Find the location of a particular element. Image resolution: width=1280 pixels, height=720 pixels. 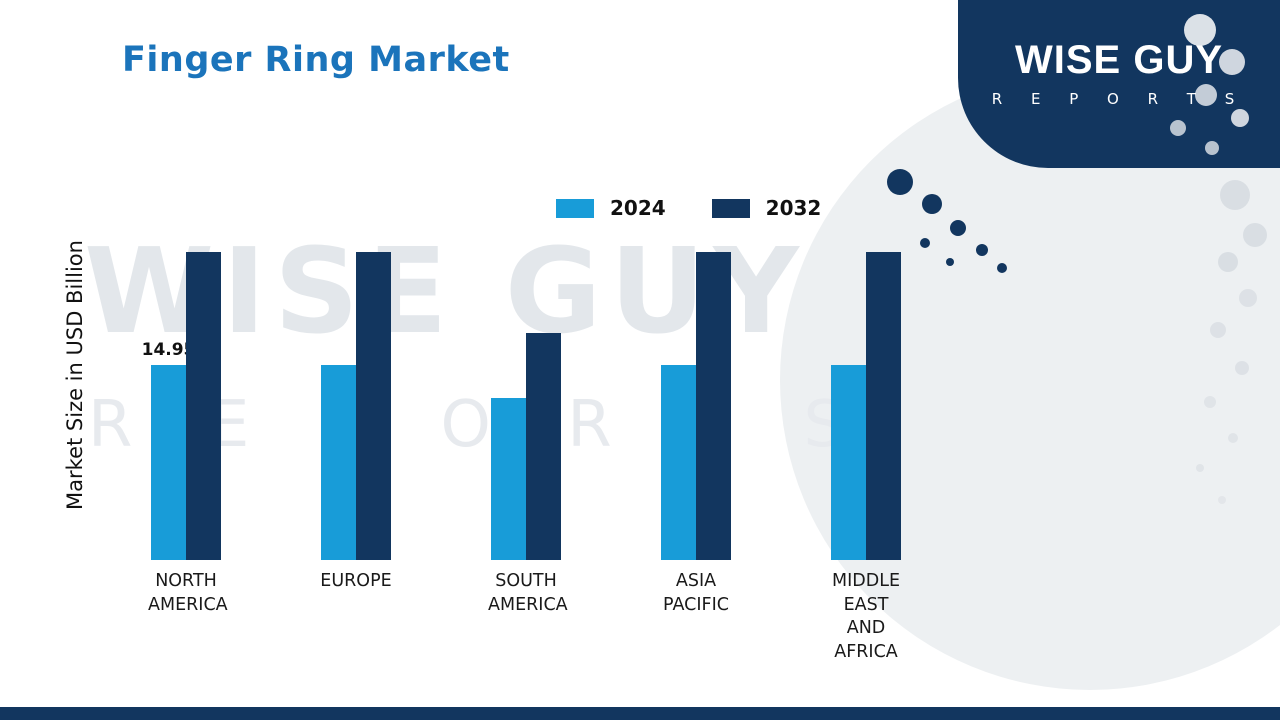

legend-item-2024: 2024 is located at coordinates (611, 208).